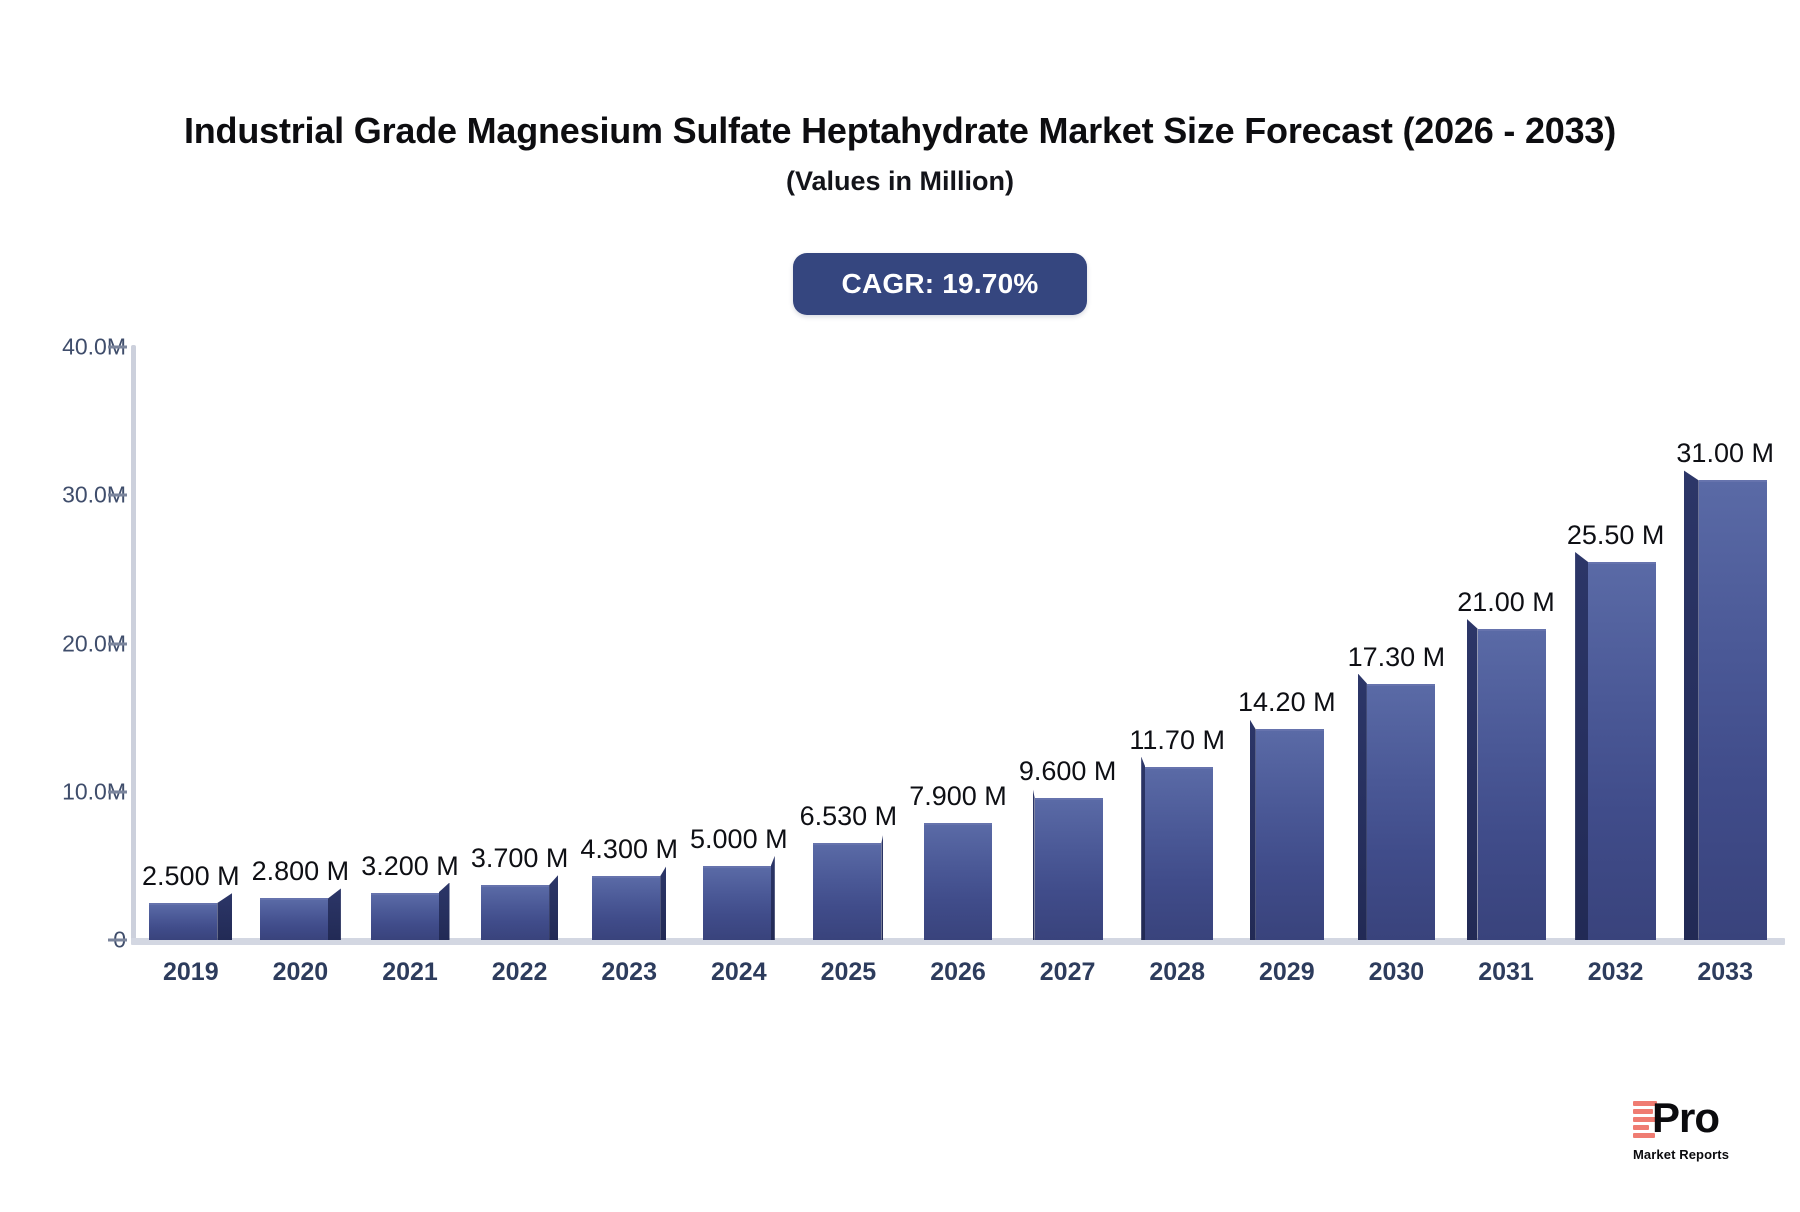 The image size is (1800, 1212). I want to click on bar-value-label: 3.200 M, so click(410, 865).